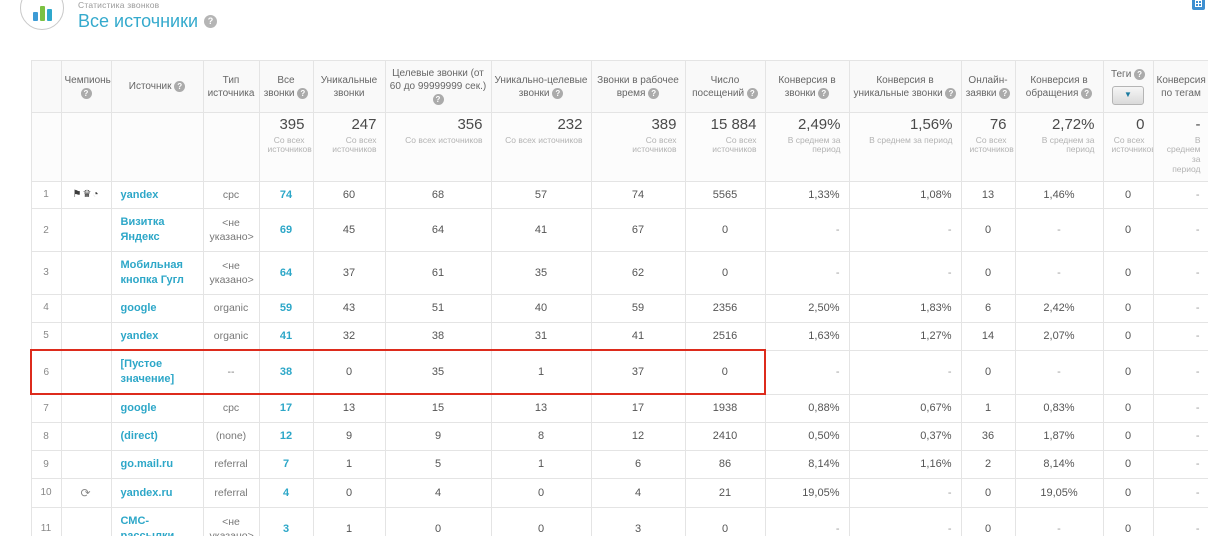  I want to click on metric-value: 38, so click(286, 371).